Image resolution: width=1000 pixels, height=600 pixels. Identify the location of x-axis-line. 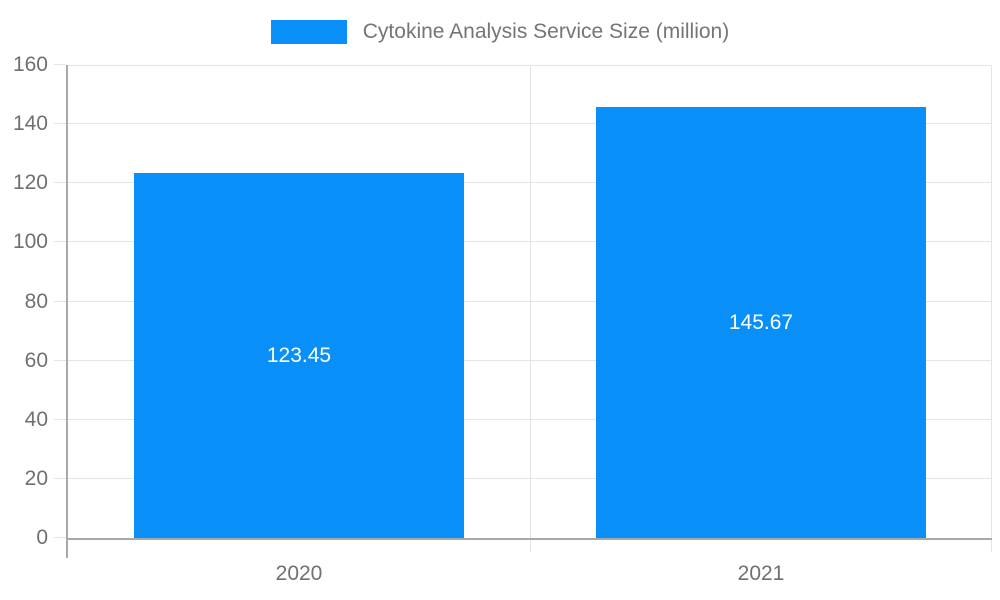
(529, 539).